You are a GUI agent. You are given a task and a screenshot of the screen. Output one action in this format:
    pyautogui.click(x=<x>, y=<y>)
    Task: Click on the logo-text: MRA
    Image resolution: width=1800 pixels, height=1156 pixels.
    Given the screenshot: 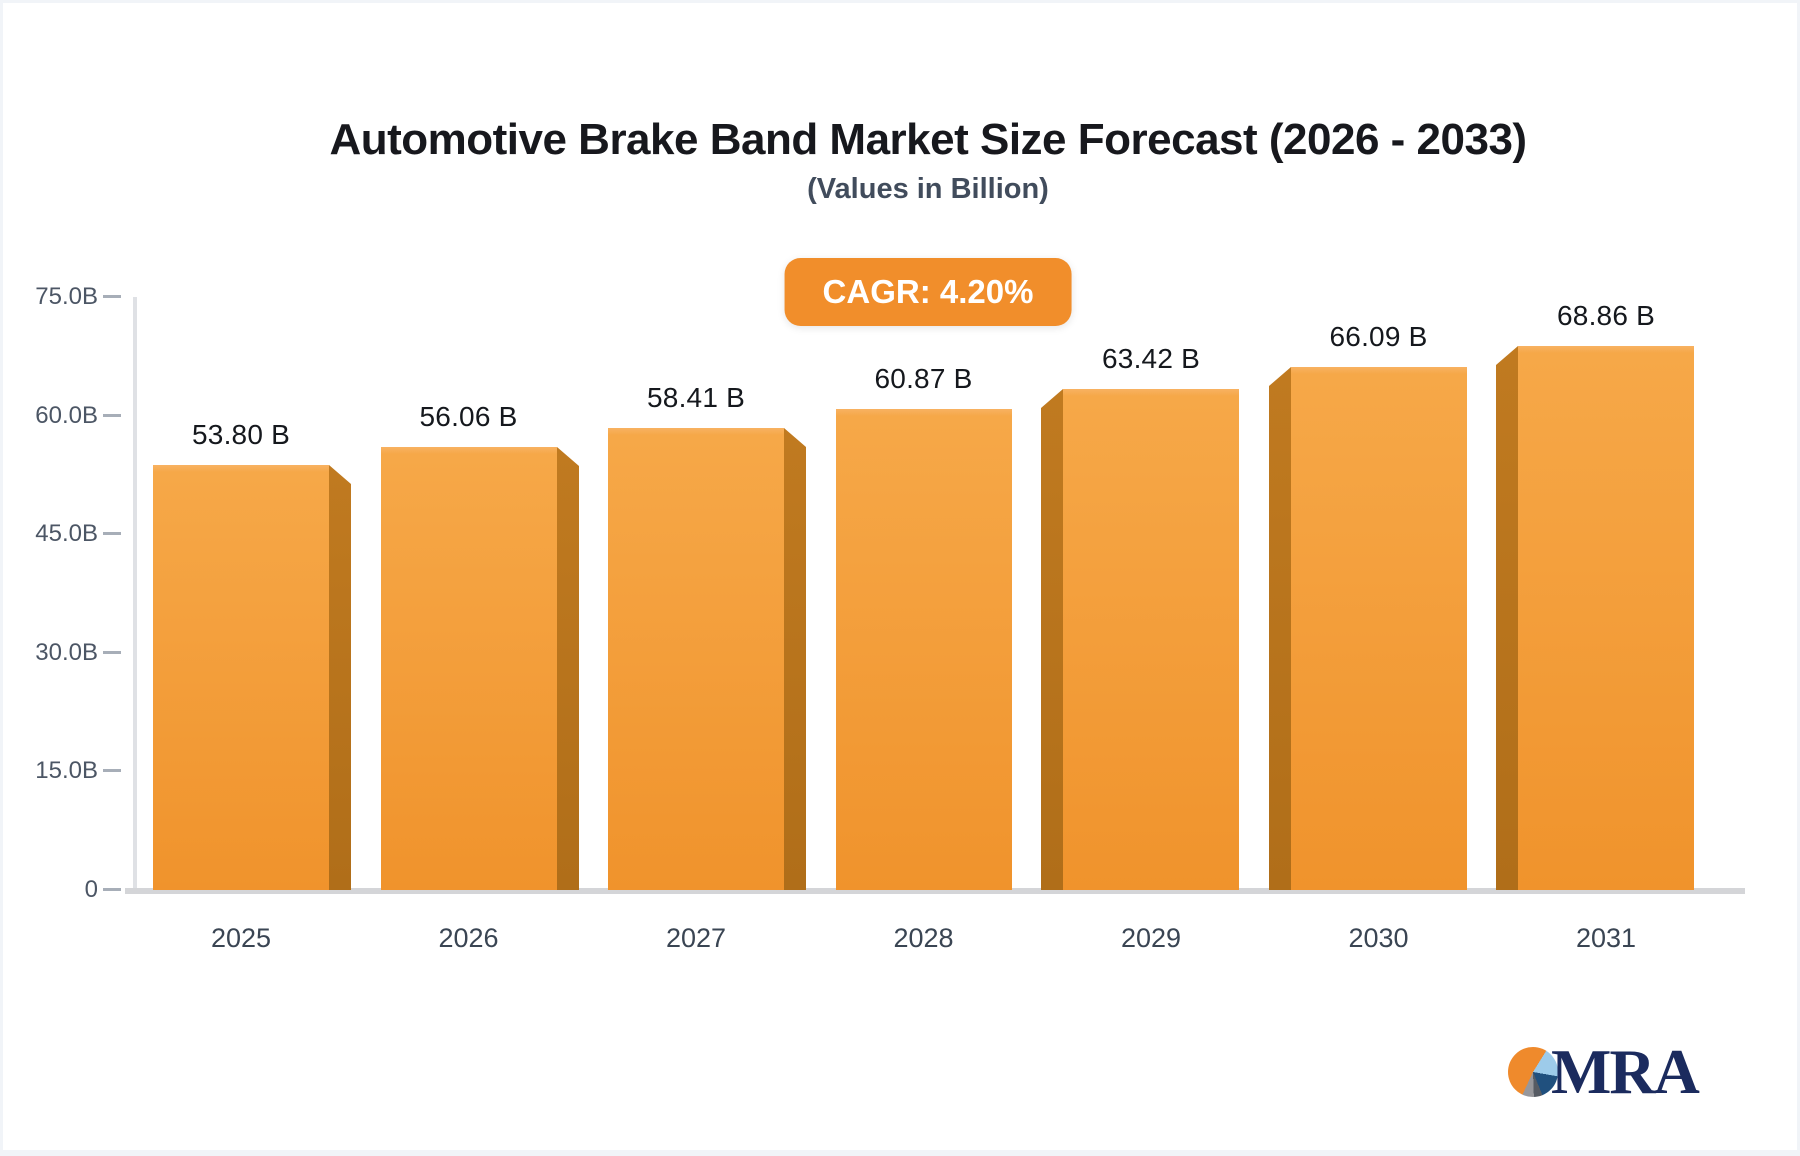 What is the action you would take?
    pyautogui.click(x=1625, y=1071)
    